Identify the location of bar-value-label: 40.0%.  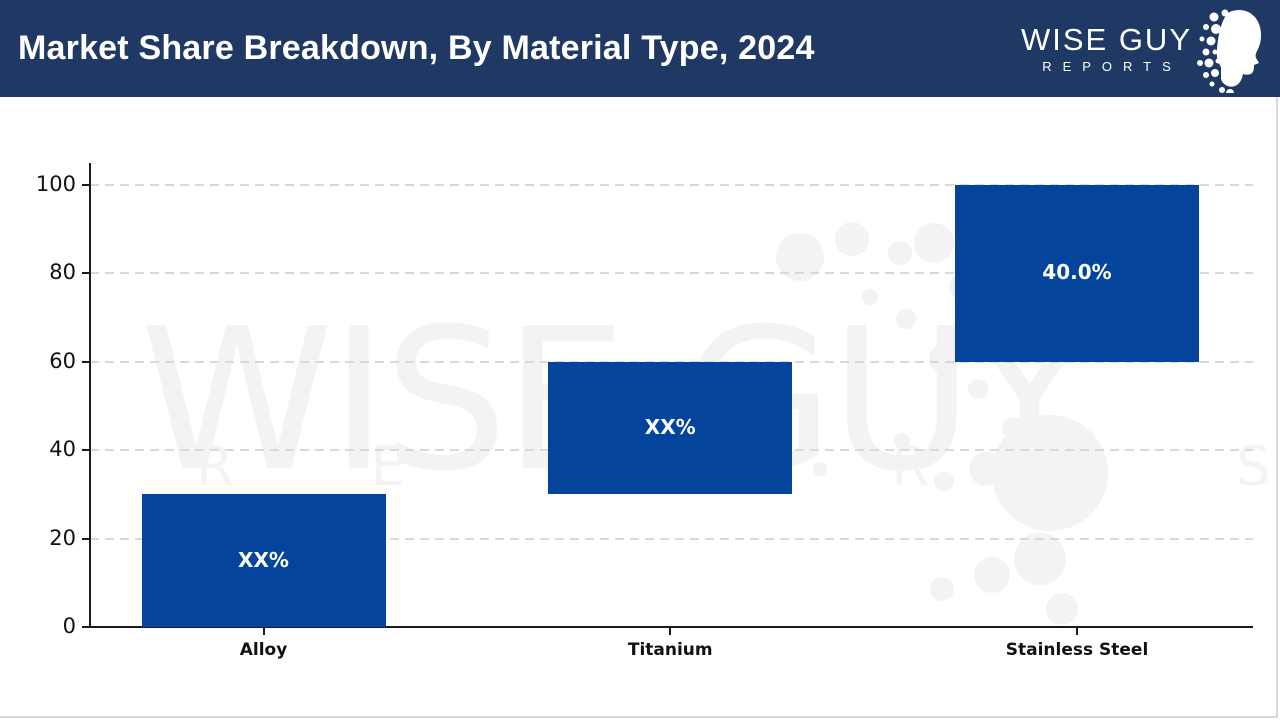
(1077, 272).